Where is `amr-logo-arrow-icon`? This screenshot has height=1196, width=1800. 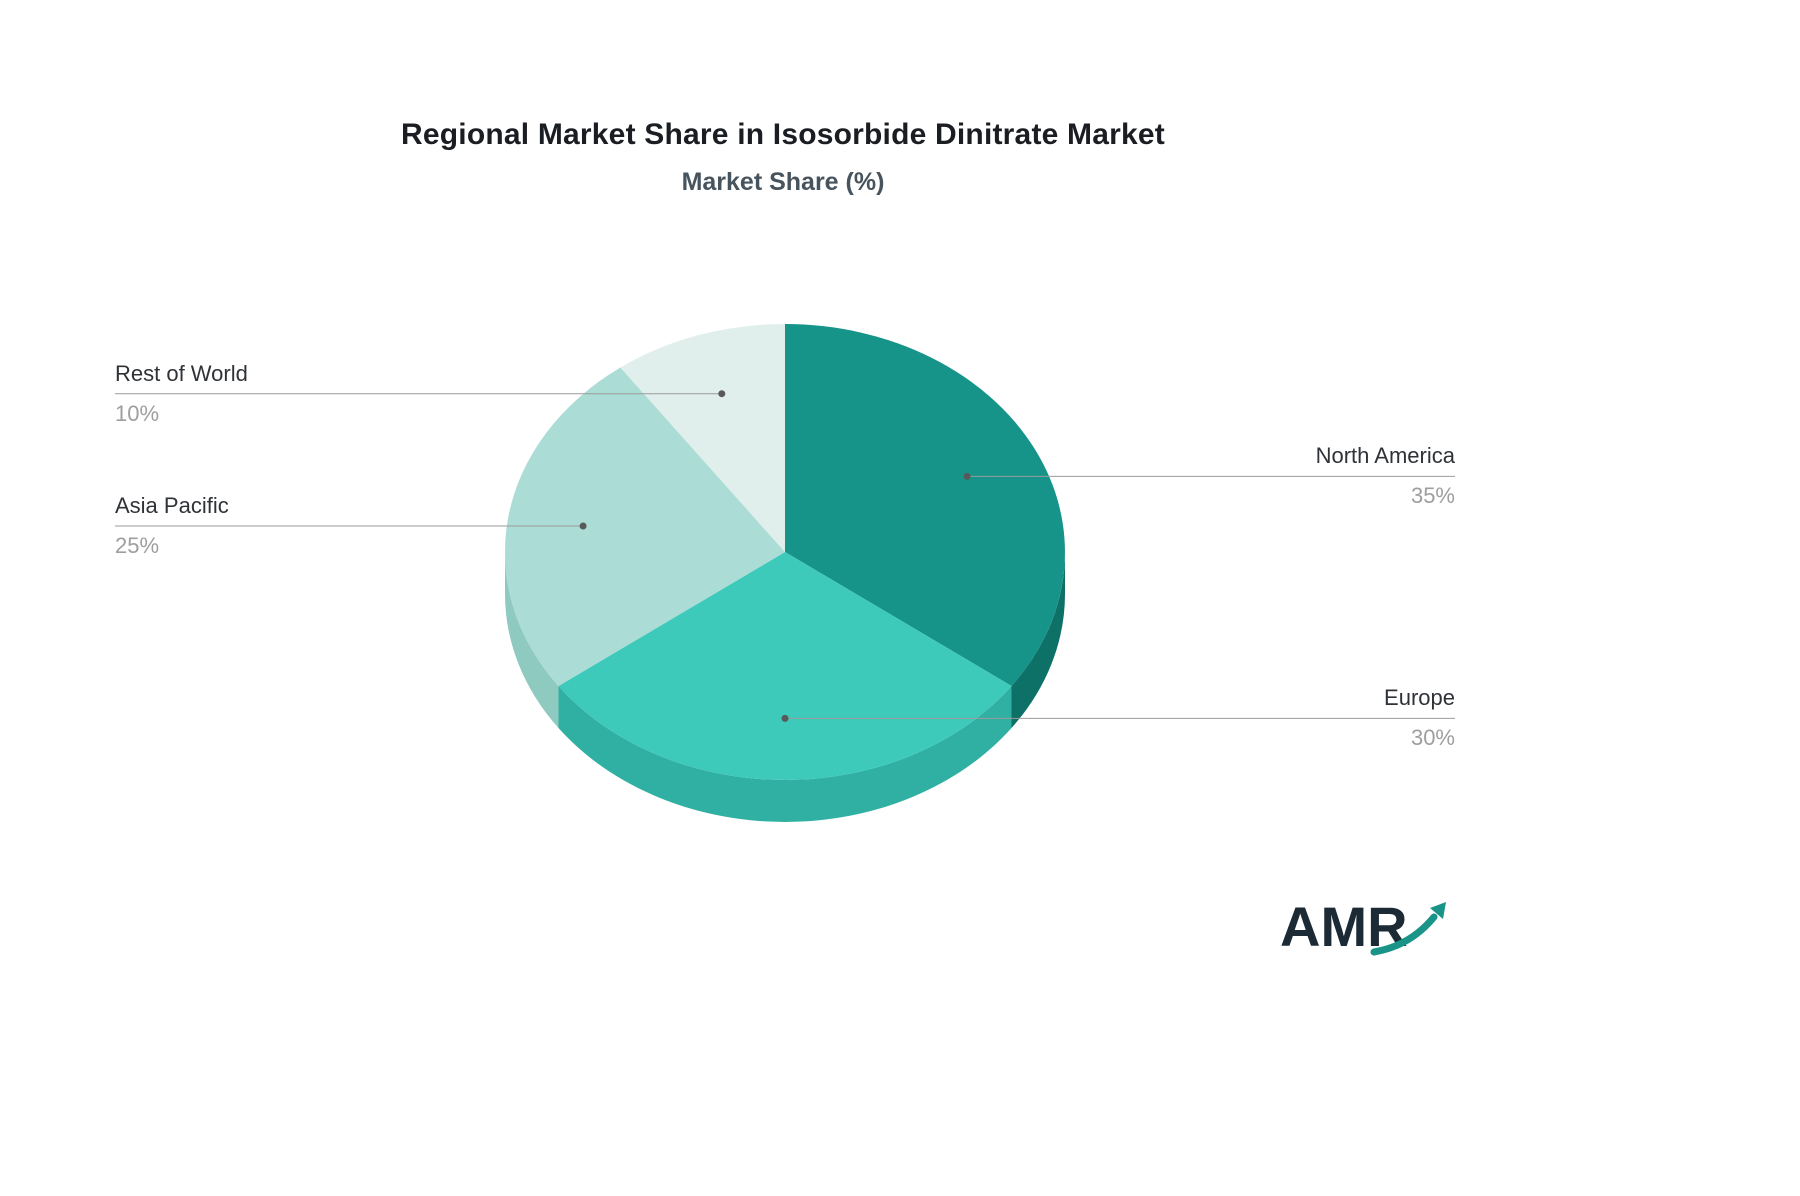
amr-logo-arrow-icon is located at coordinates (1404, 934).